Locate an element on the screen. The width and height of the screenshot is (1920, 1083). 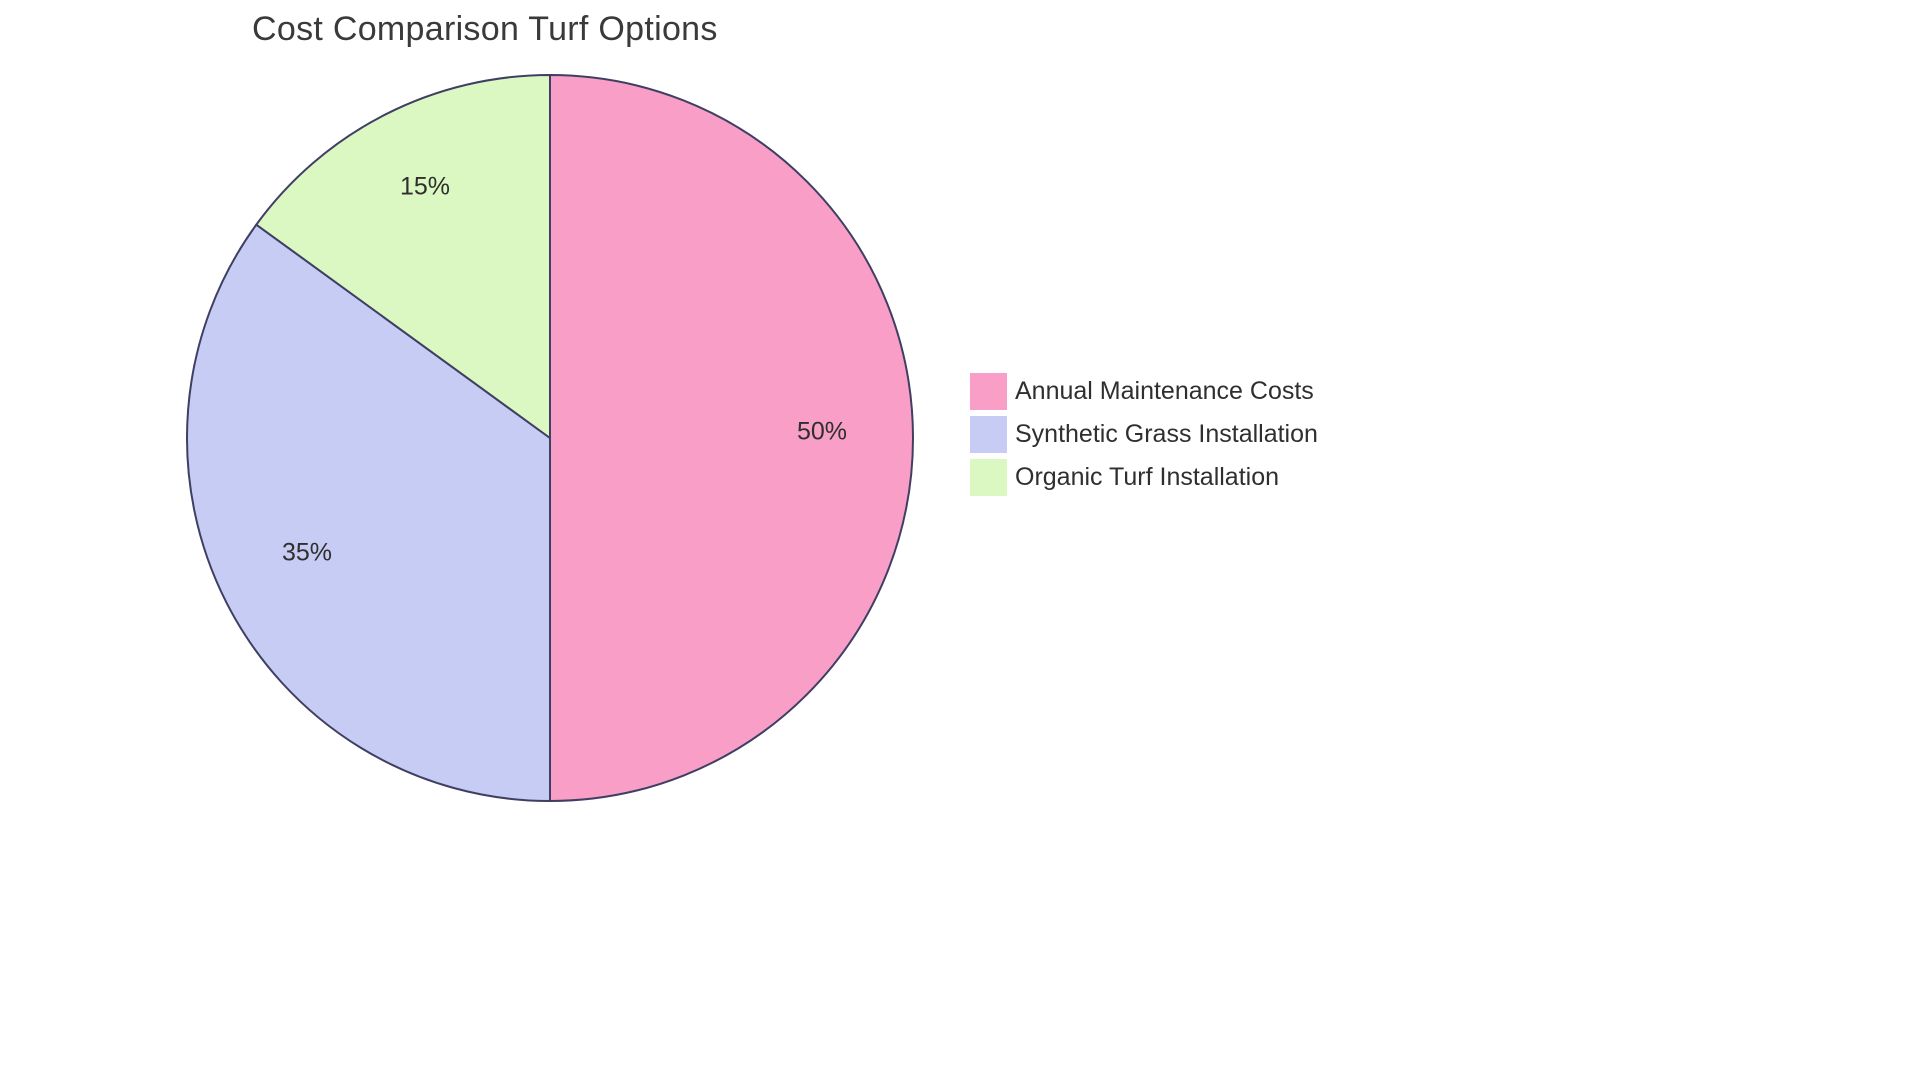
legend-label: Synthetic Grass Installation is located at coordinates (1166, 434).